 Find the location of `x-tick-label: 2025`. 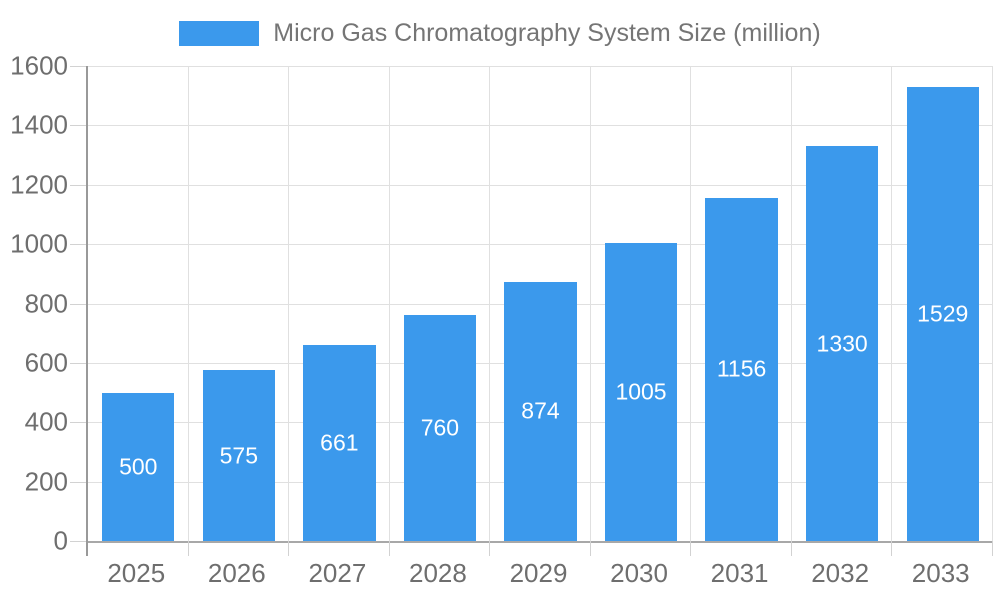

x-tick-label: 2025 is located at coordinates (136, 573).